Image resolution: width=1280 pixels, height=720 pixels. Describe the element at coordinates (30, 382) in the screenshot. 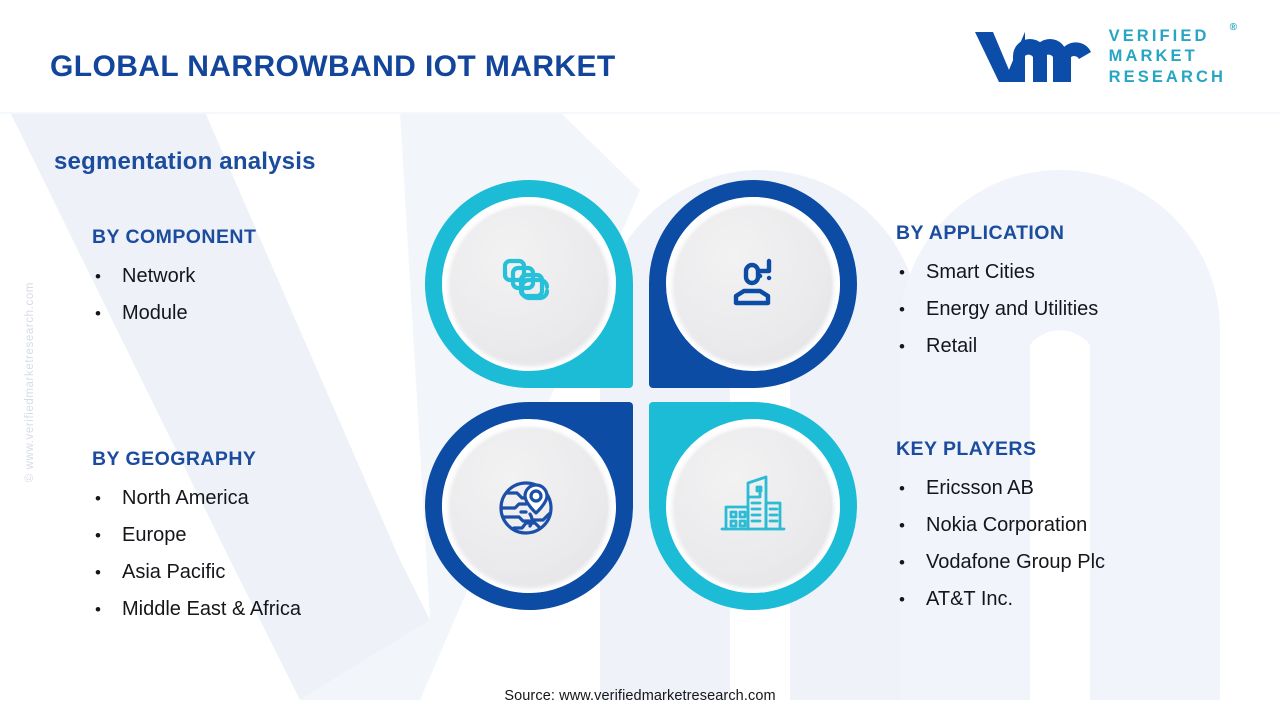

I see `side-watermark-text: © www.verifiedmarketresearch.com` at that location.